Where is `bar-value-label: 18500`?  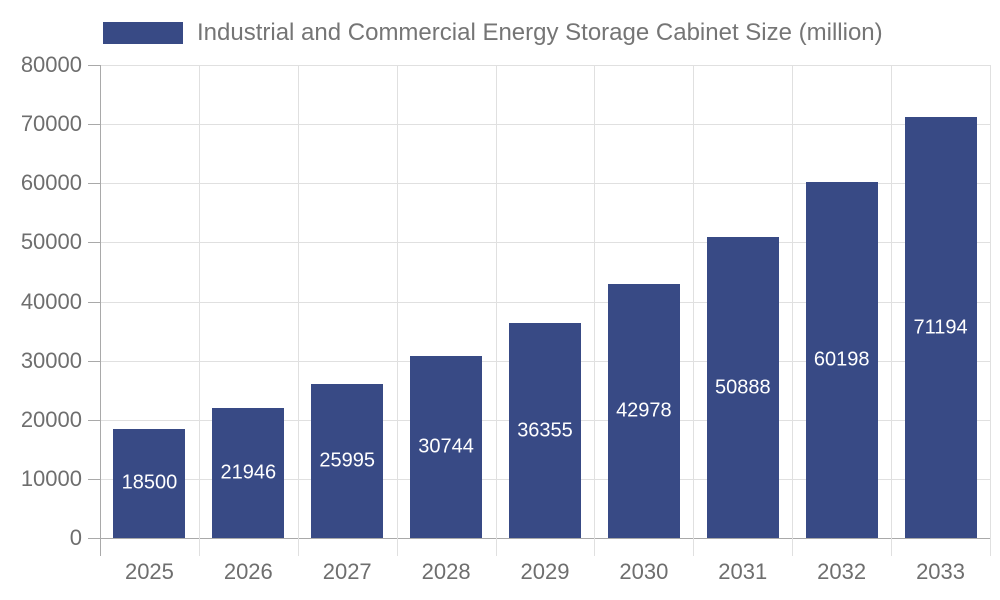 bar-value-label: 18500 is located at coordinates (149, 482).